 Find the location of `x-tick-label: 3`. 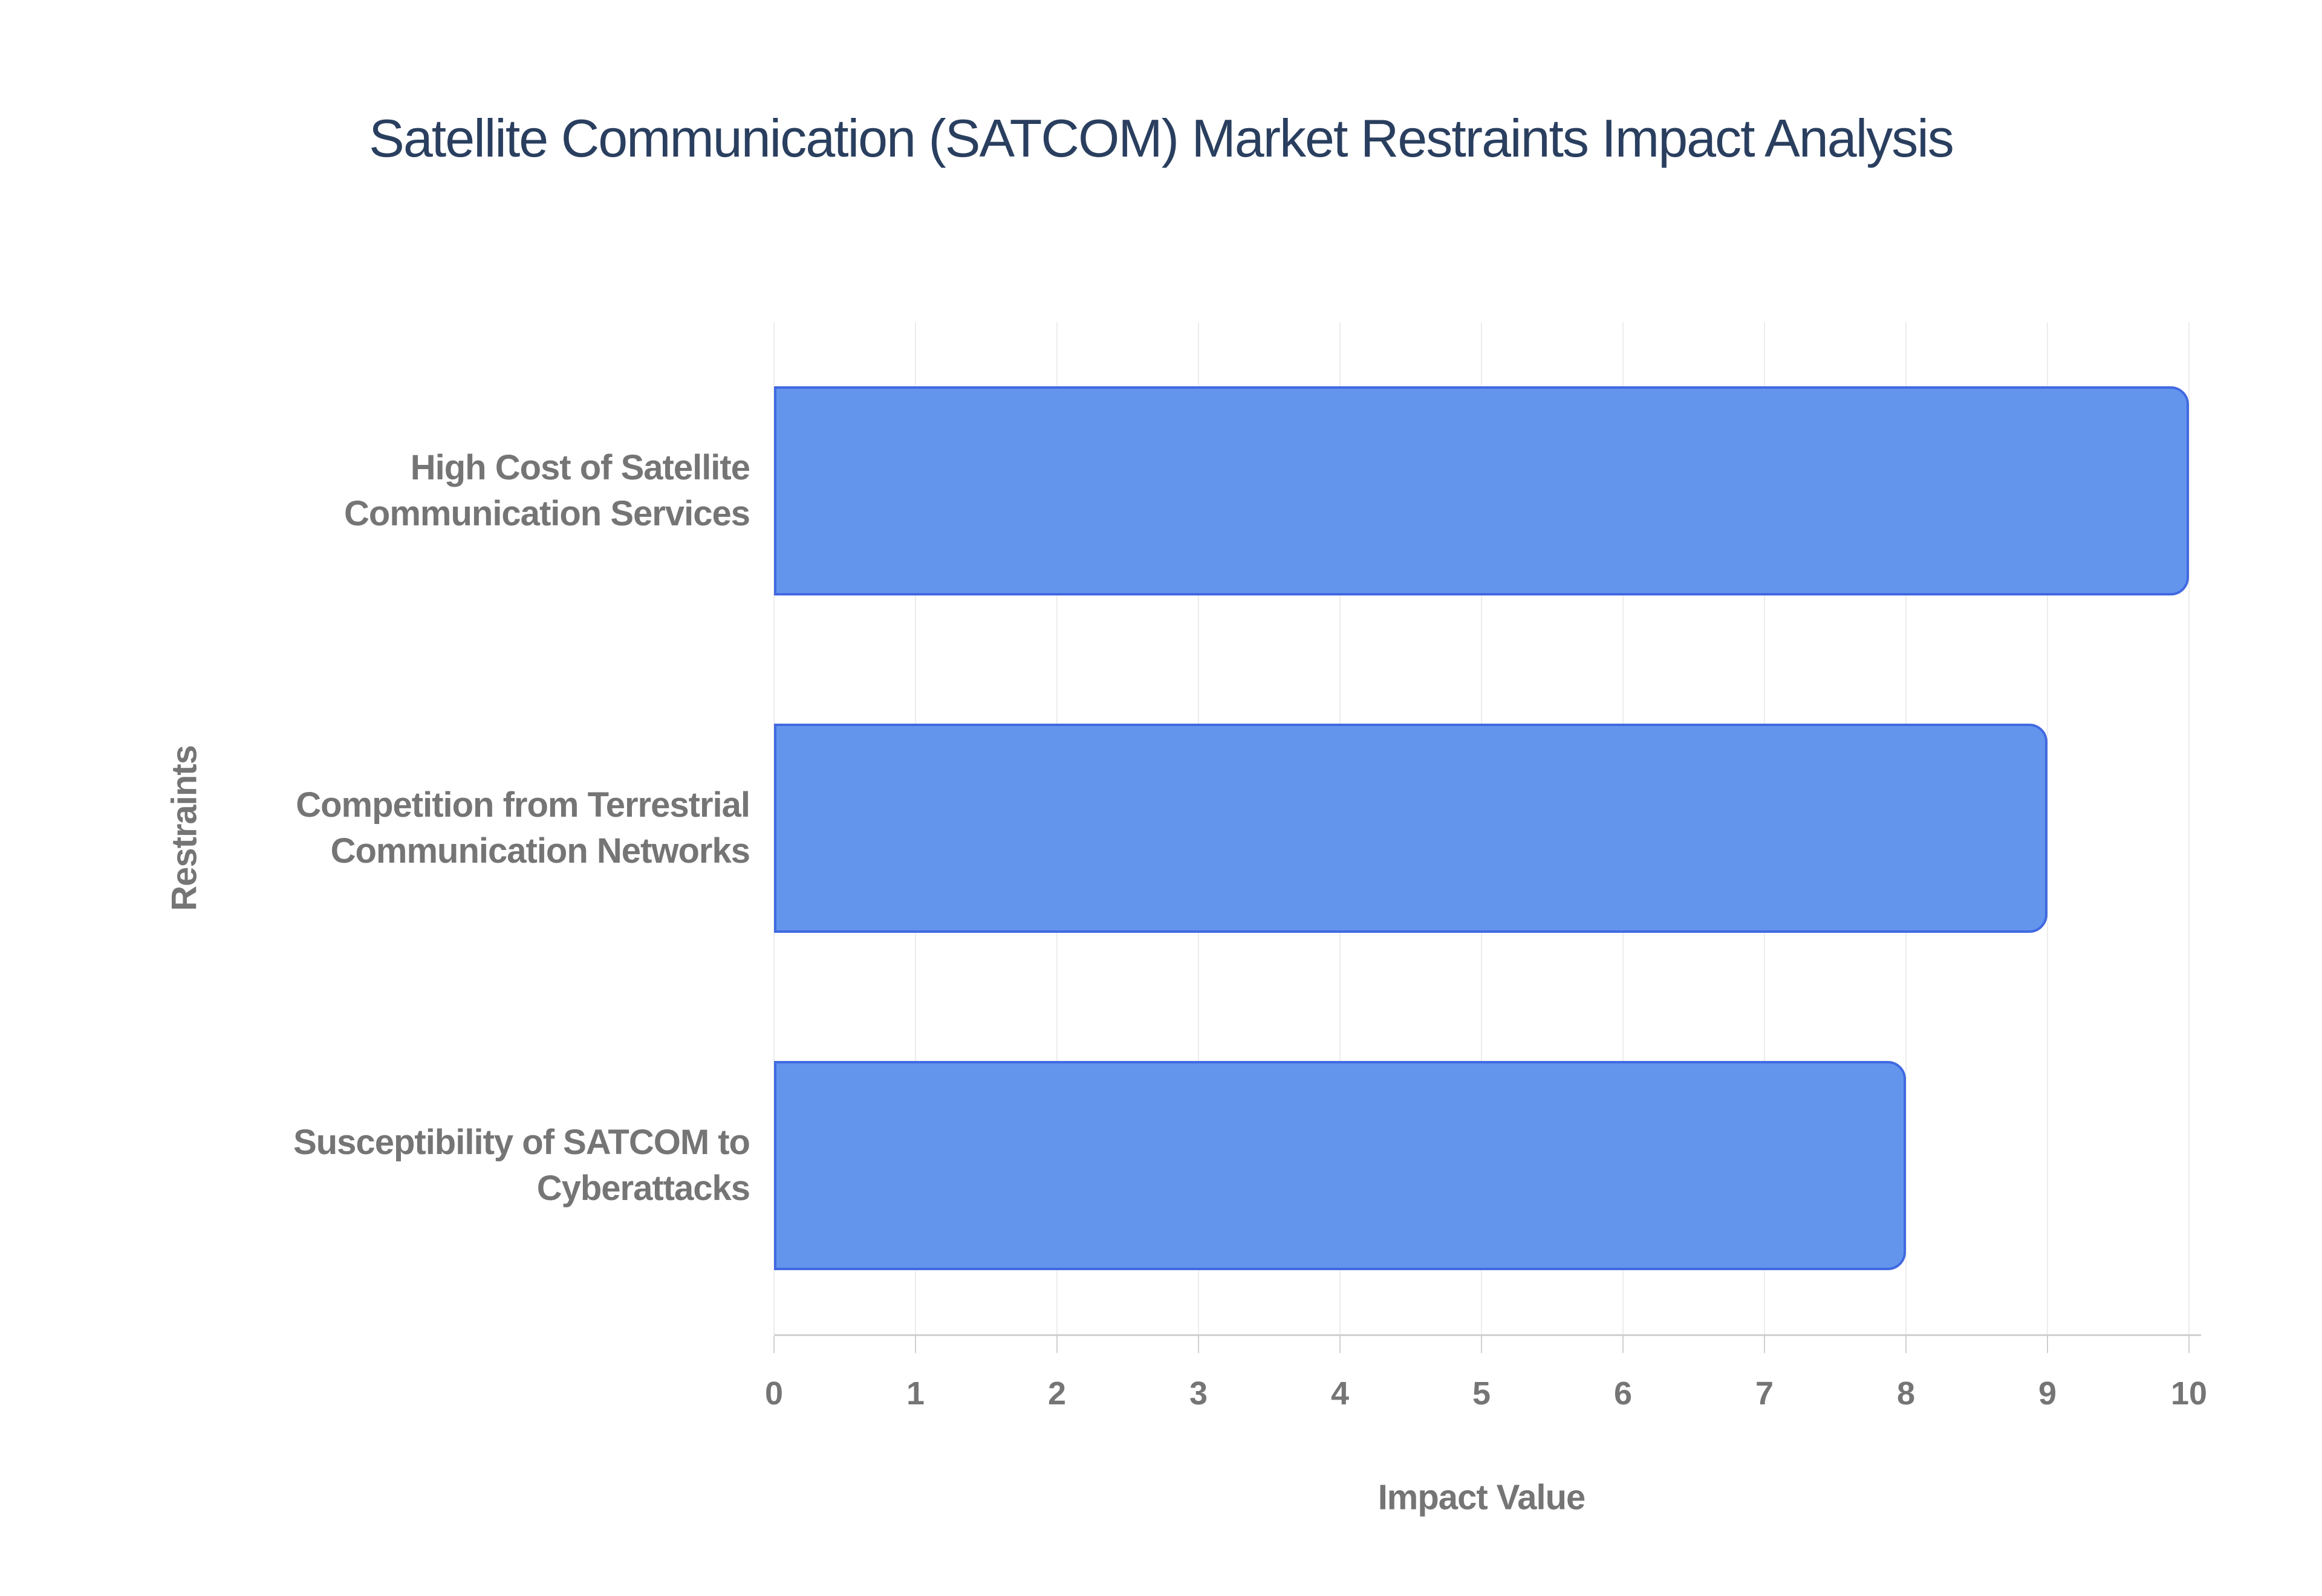

x-tick-label: 3 is located at coordinates (1198, 1393).